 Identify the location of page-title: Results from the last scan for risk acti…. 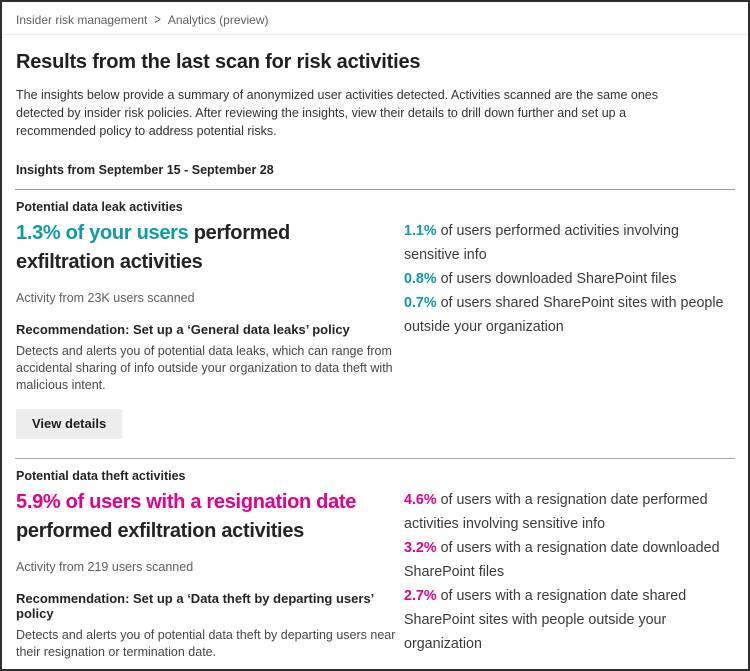
(218, 62).